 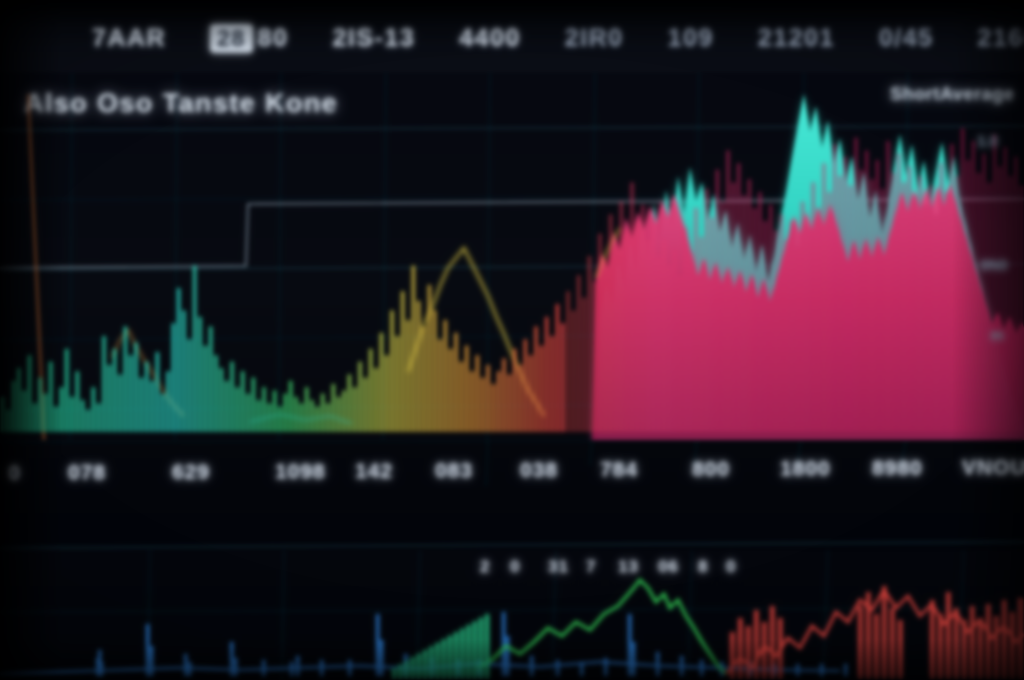 I want to click on toolbar-badge: 28, so click(x=231, y=38).